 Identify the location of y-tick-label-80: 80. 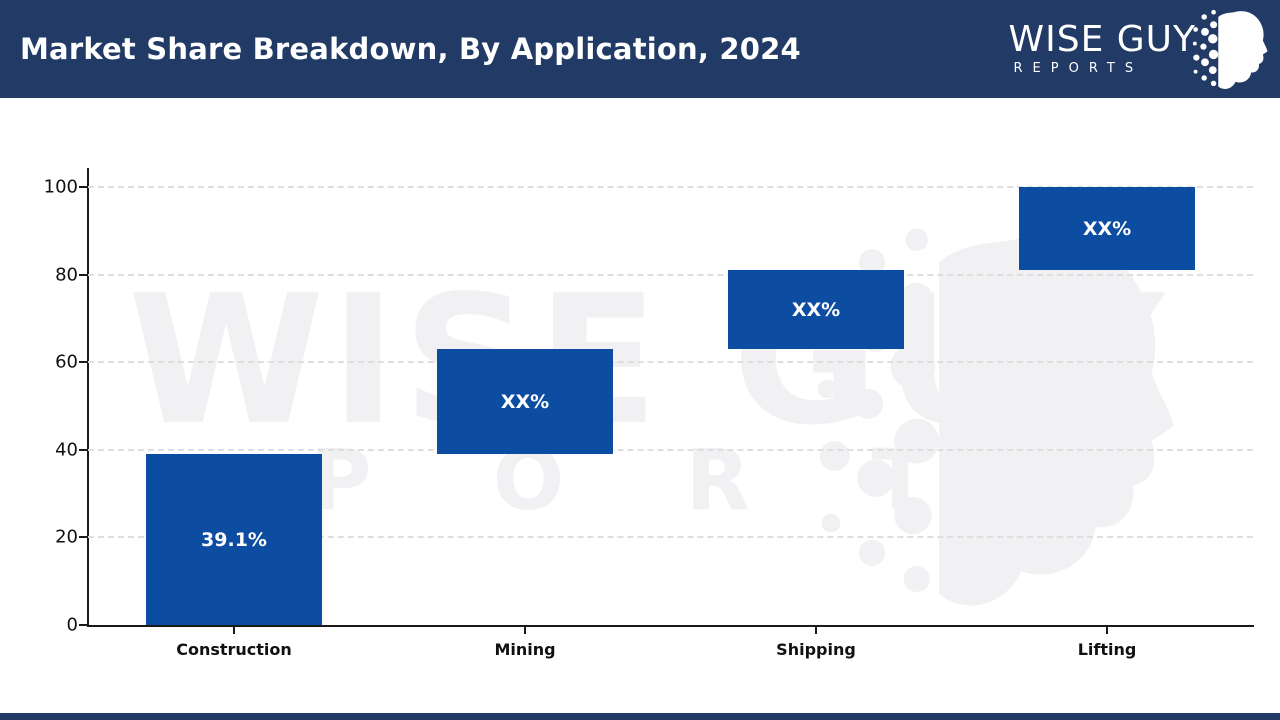
(66, 275).